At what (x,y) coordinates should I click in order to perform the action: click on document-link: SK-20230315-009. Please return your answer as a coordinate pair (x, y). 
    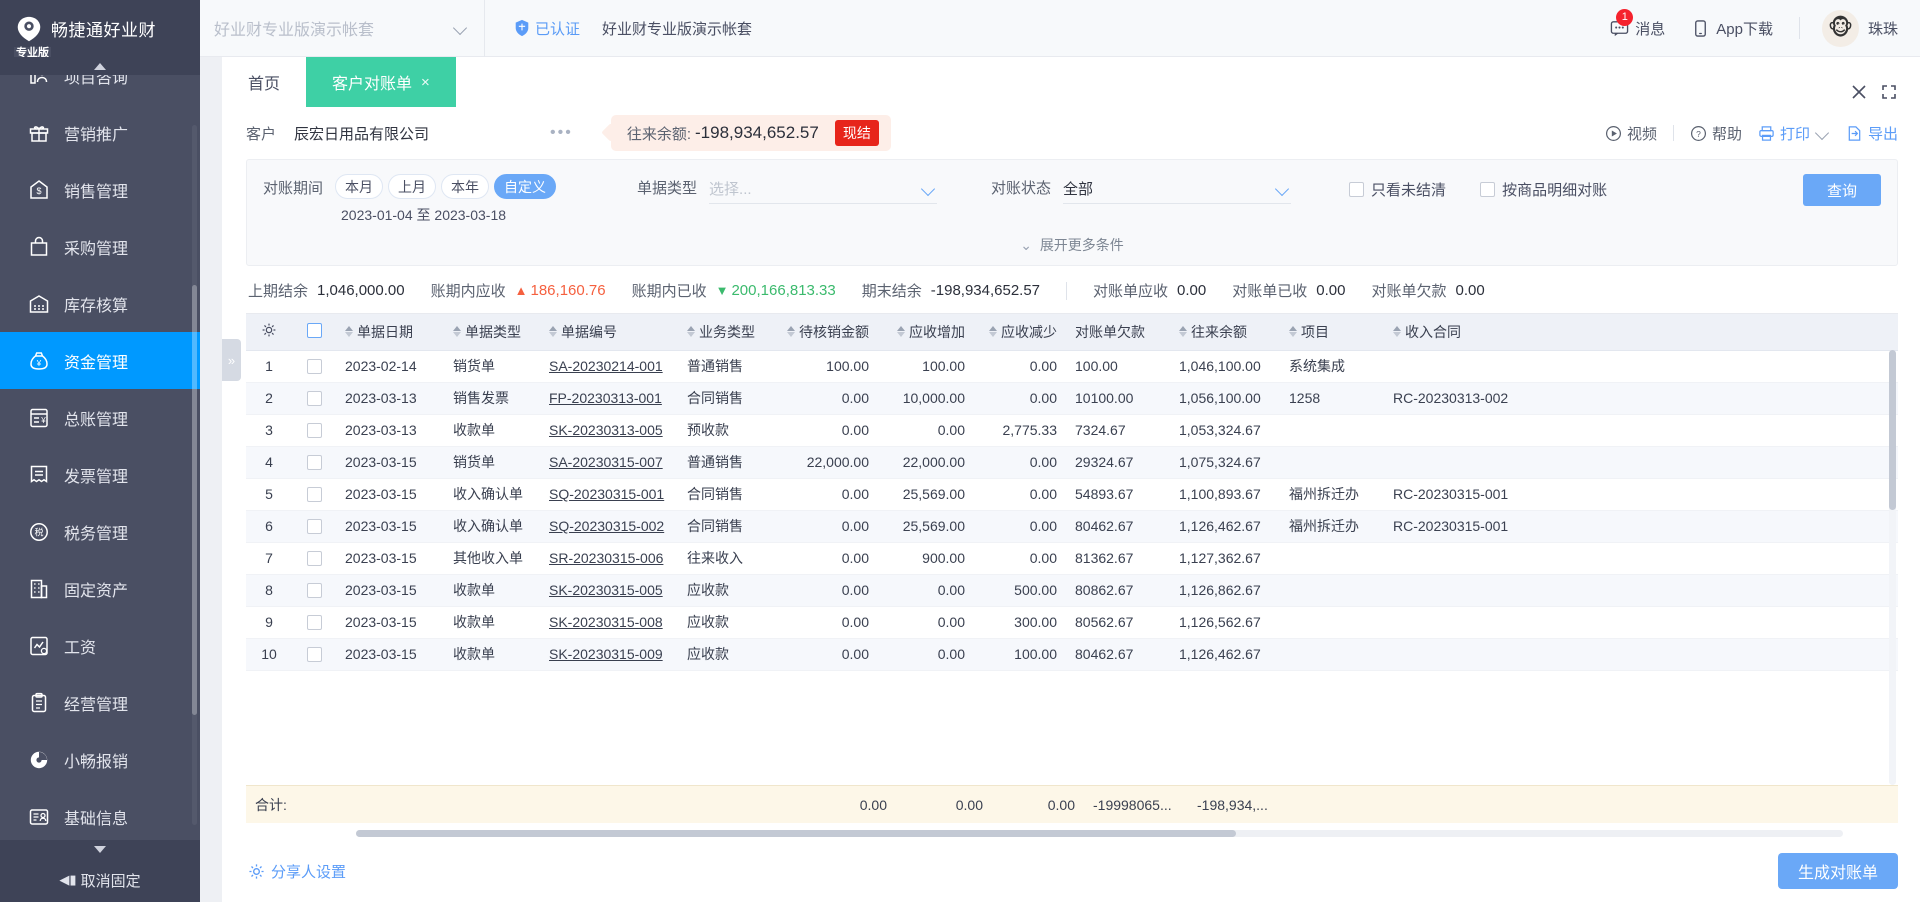
    Looking at the image, I should click on (606, 654).